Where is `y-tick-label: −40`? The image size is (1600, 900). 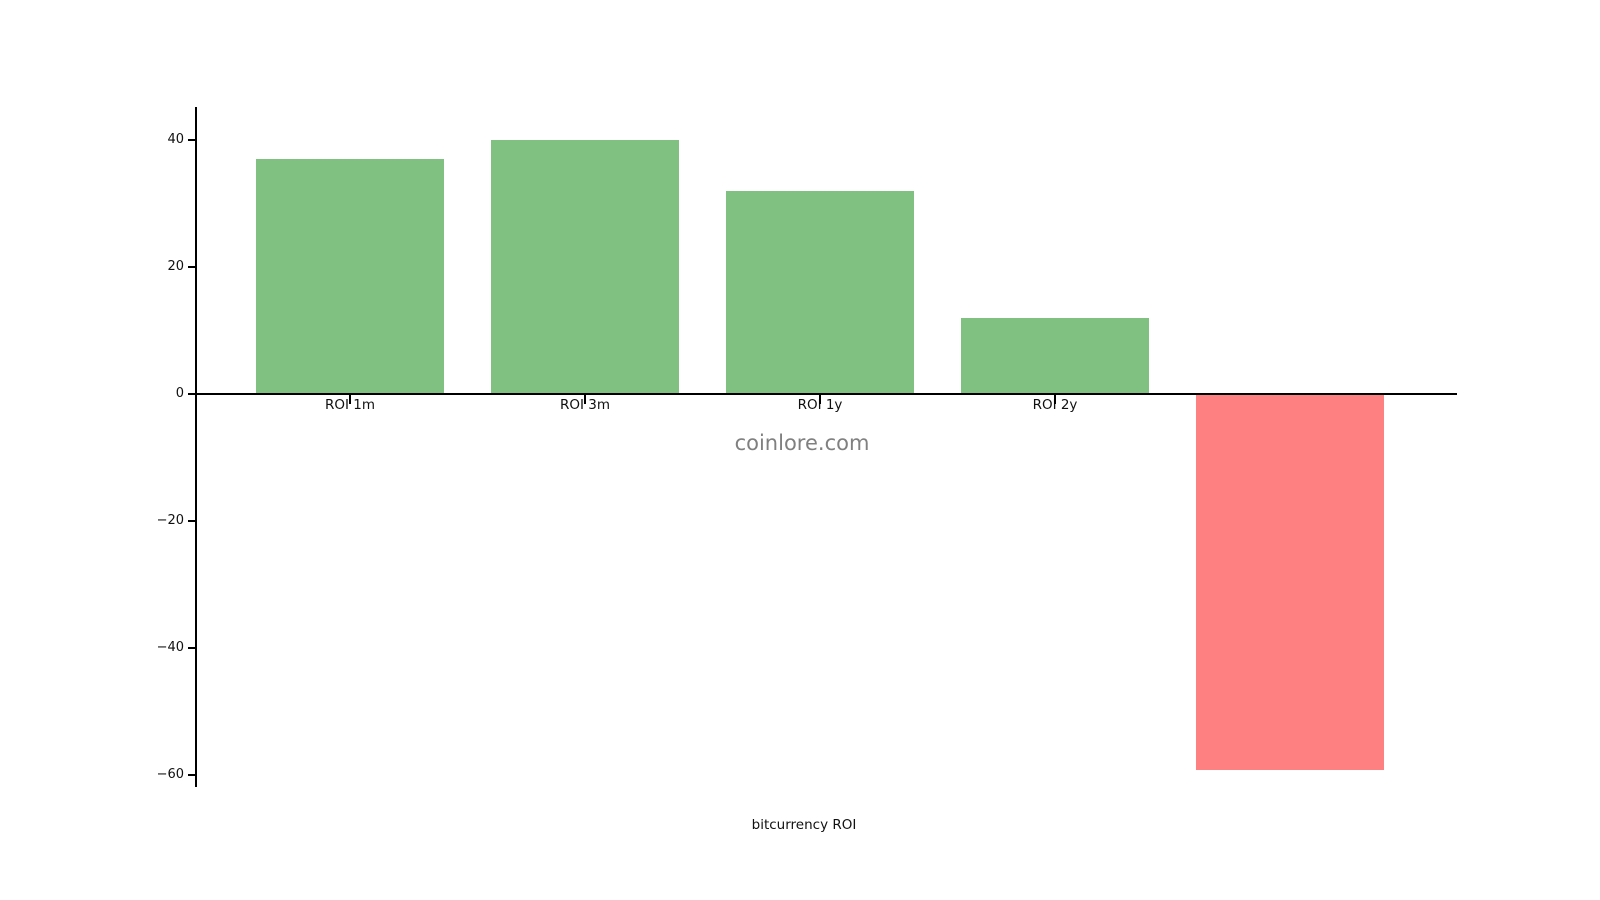 y-tick-label: −40 is located at coordinates (170, 647).